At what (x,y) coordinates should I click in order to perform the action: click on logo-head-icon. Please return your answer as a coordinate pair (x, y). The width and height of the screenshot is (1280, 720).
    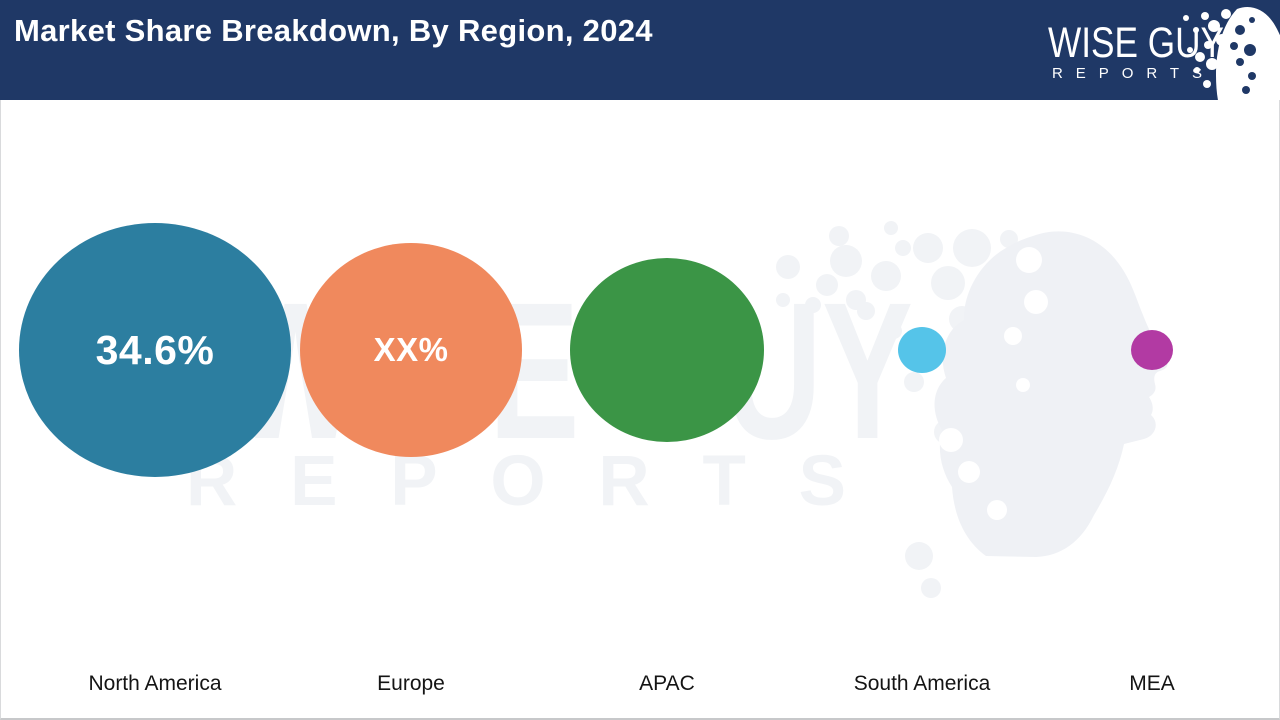
    Looking at the image, I should click on (1231, 53).